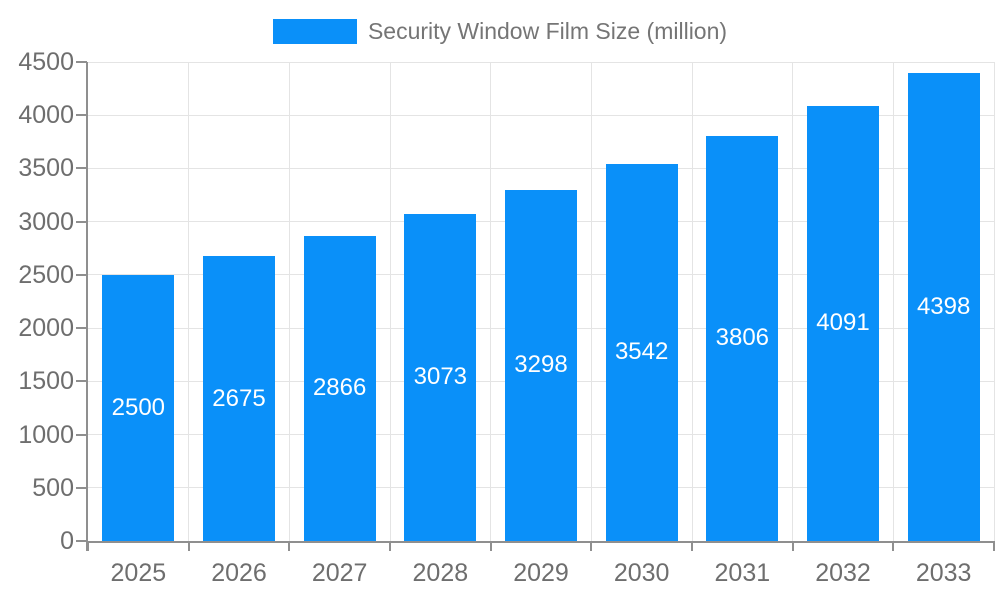  I want to click on bar-2029: 3298, so click(541, 365).